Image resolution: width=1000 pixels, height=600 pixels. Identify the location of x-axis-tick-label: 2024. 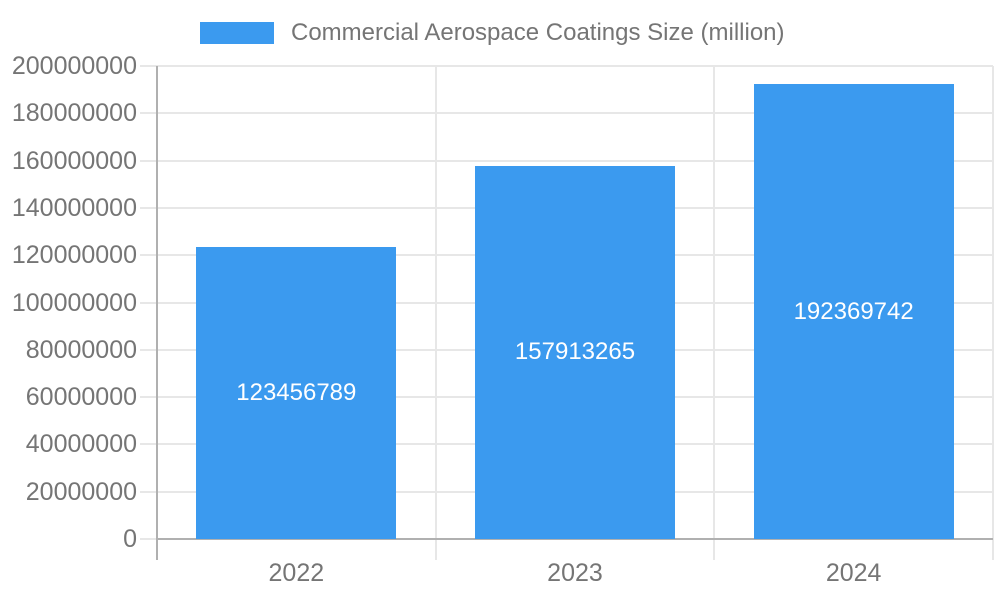
(853, 573).